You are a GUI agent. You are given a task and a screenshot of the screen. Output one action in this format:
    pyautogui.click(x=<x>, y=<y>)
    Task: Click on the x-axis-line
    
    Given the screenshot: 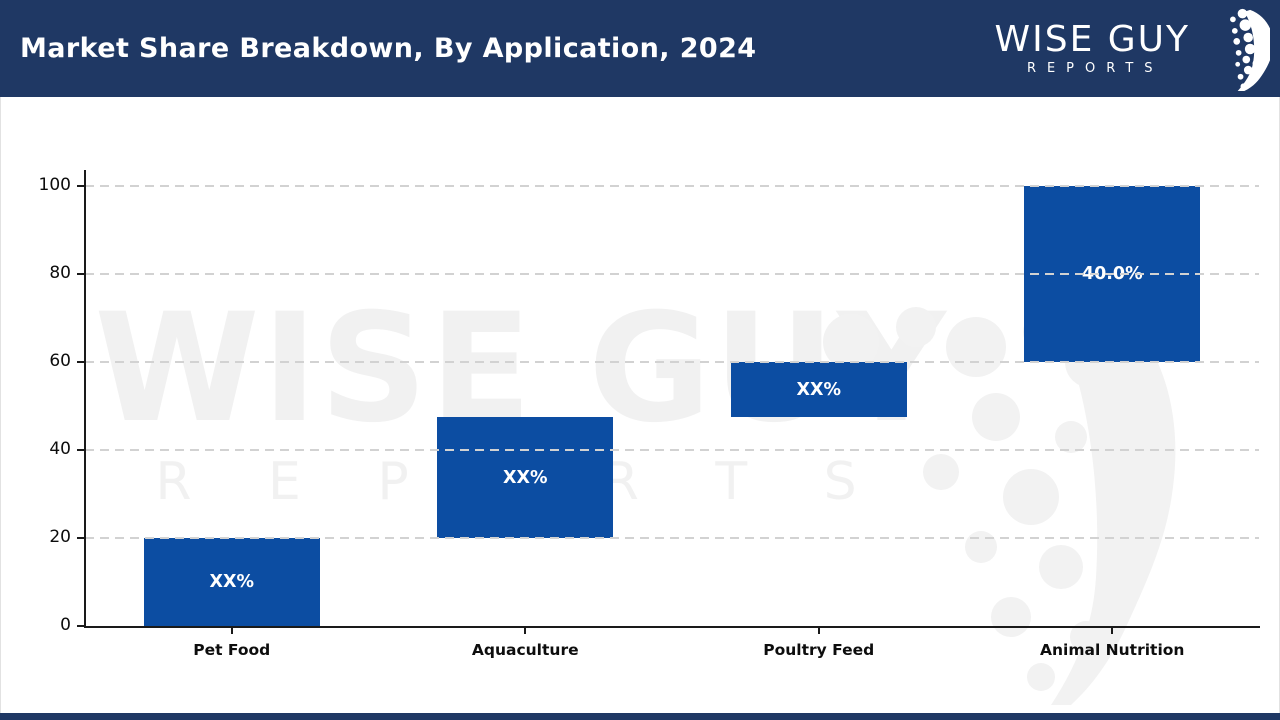 What is the action you would take?
    pyautogui.click(x=672, y=627)
    